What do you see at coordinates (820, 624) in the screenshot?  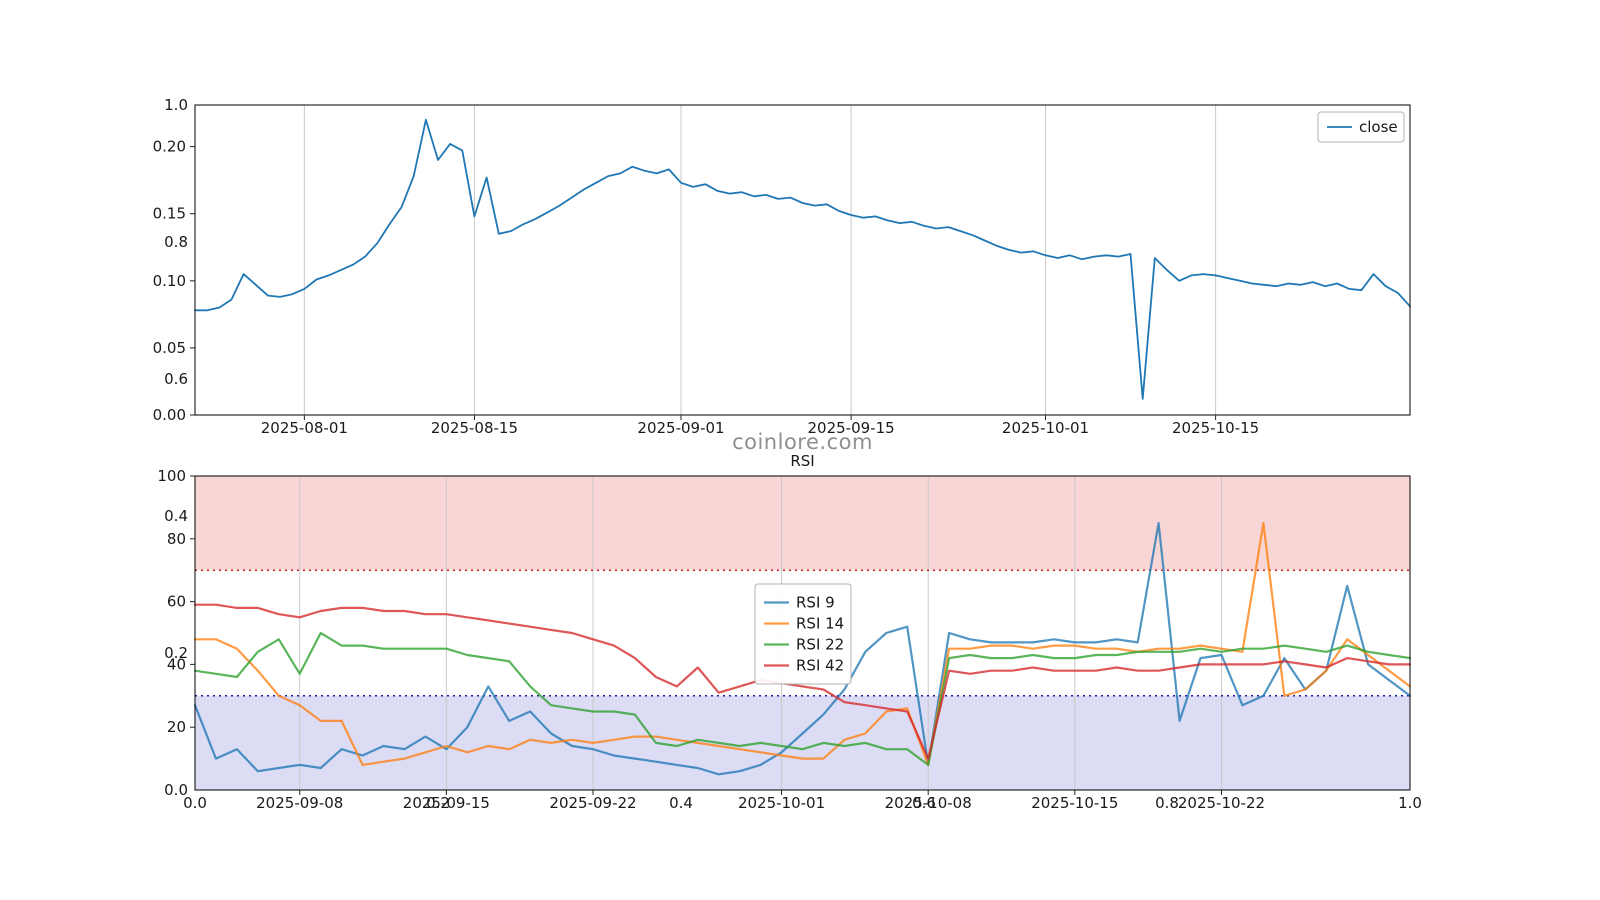 I see `tick-label: RSI 14` at bounding box center [820, 624].